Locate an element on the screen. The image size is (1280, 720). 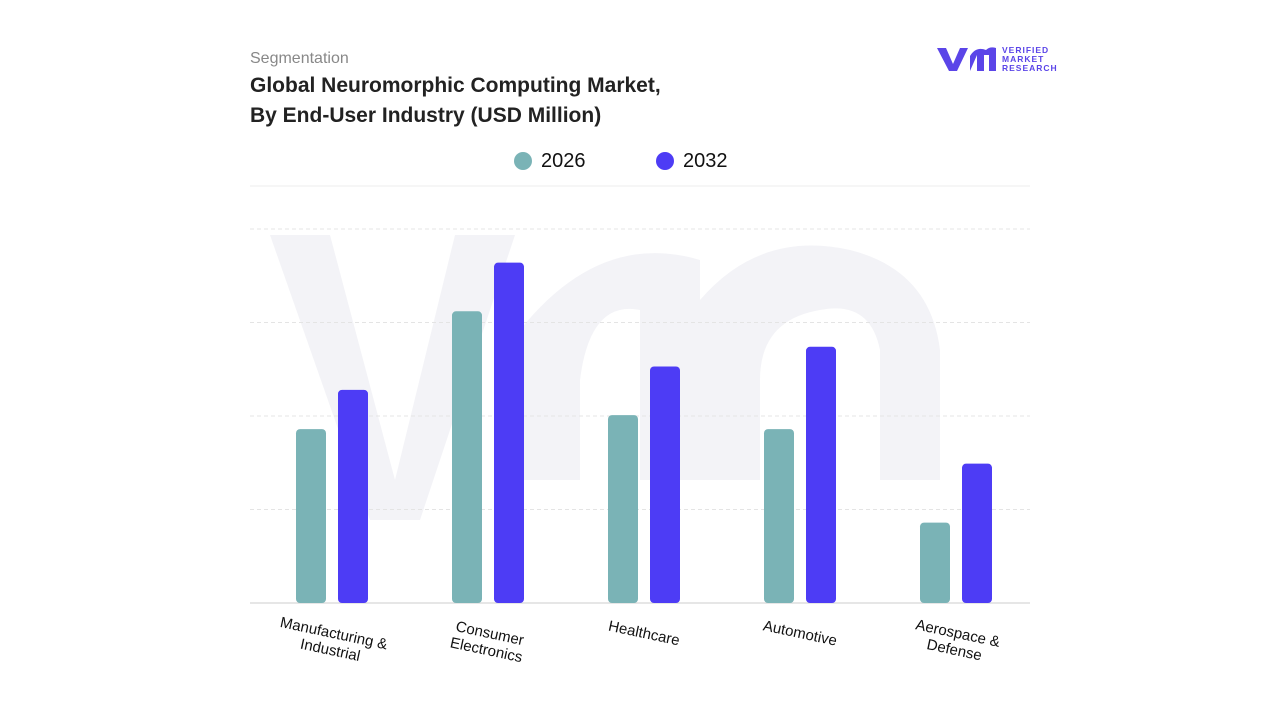
chart-title: By End-User Industry (USD Million) is located at coordinates (426, 115).